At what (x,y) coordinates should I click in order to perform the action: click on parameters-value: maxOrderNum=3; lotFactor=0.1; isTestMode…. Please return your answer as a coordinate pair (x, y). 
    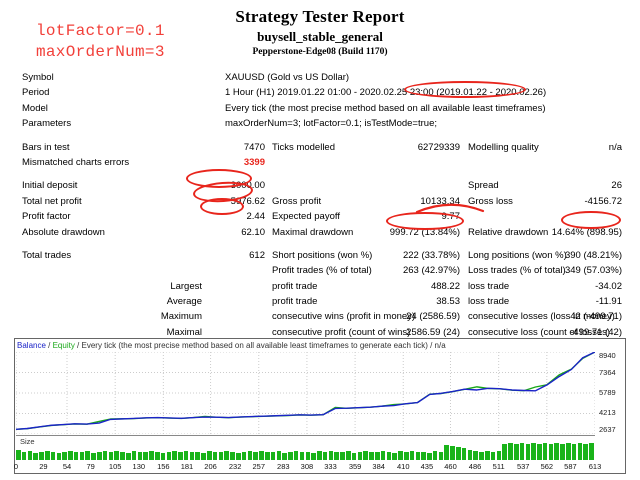
    Looking at the image, I should click on (331, 124).